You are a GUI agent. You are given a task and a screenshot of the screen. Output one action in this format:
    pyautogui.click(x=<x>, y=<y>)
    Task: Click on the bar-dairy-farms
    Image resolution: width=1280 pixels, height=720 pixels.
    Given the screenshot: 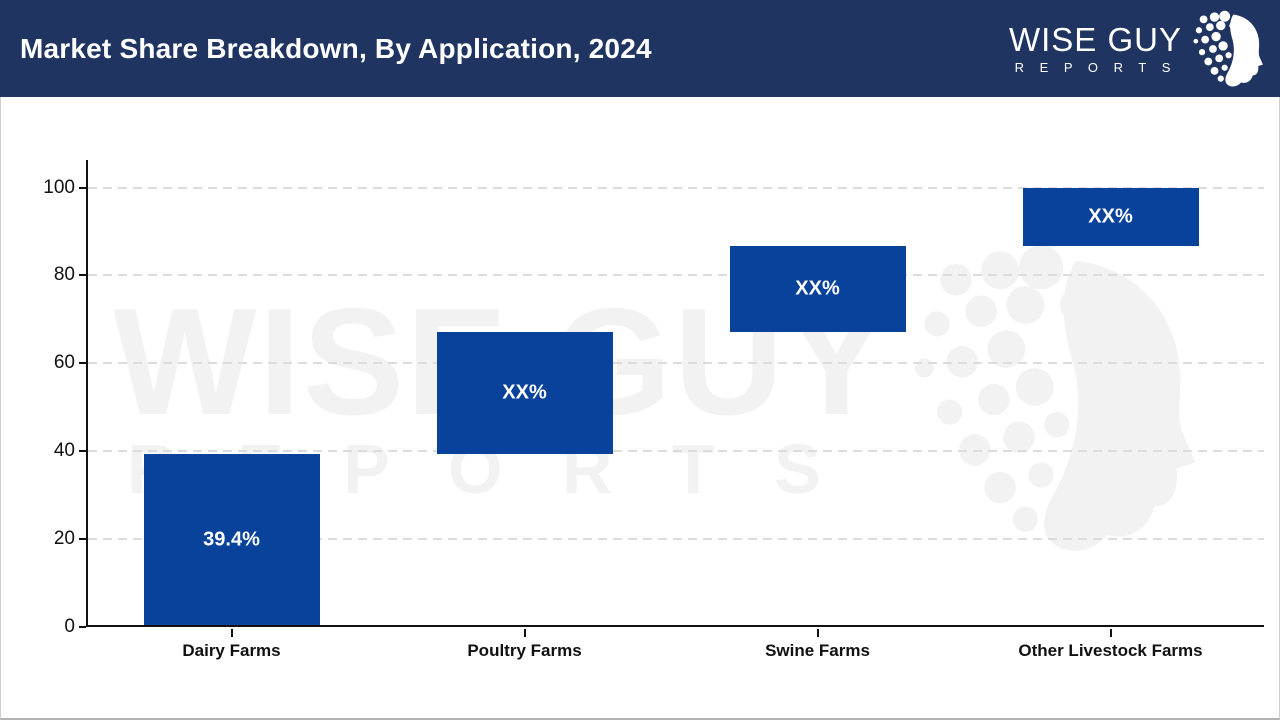 What is the action you would take?
    pyautogui.click(x=231, y=540)
    